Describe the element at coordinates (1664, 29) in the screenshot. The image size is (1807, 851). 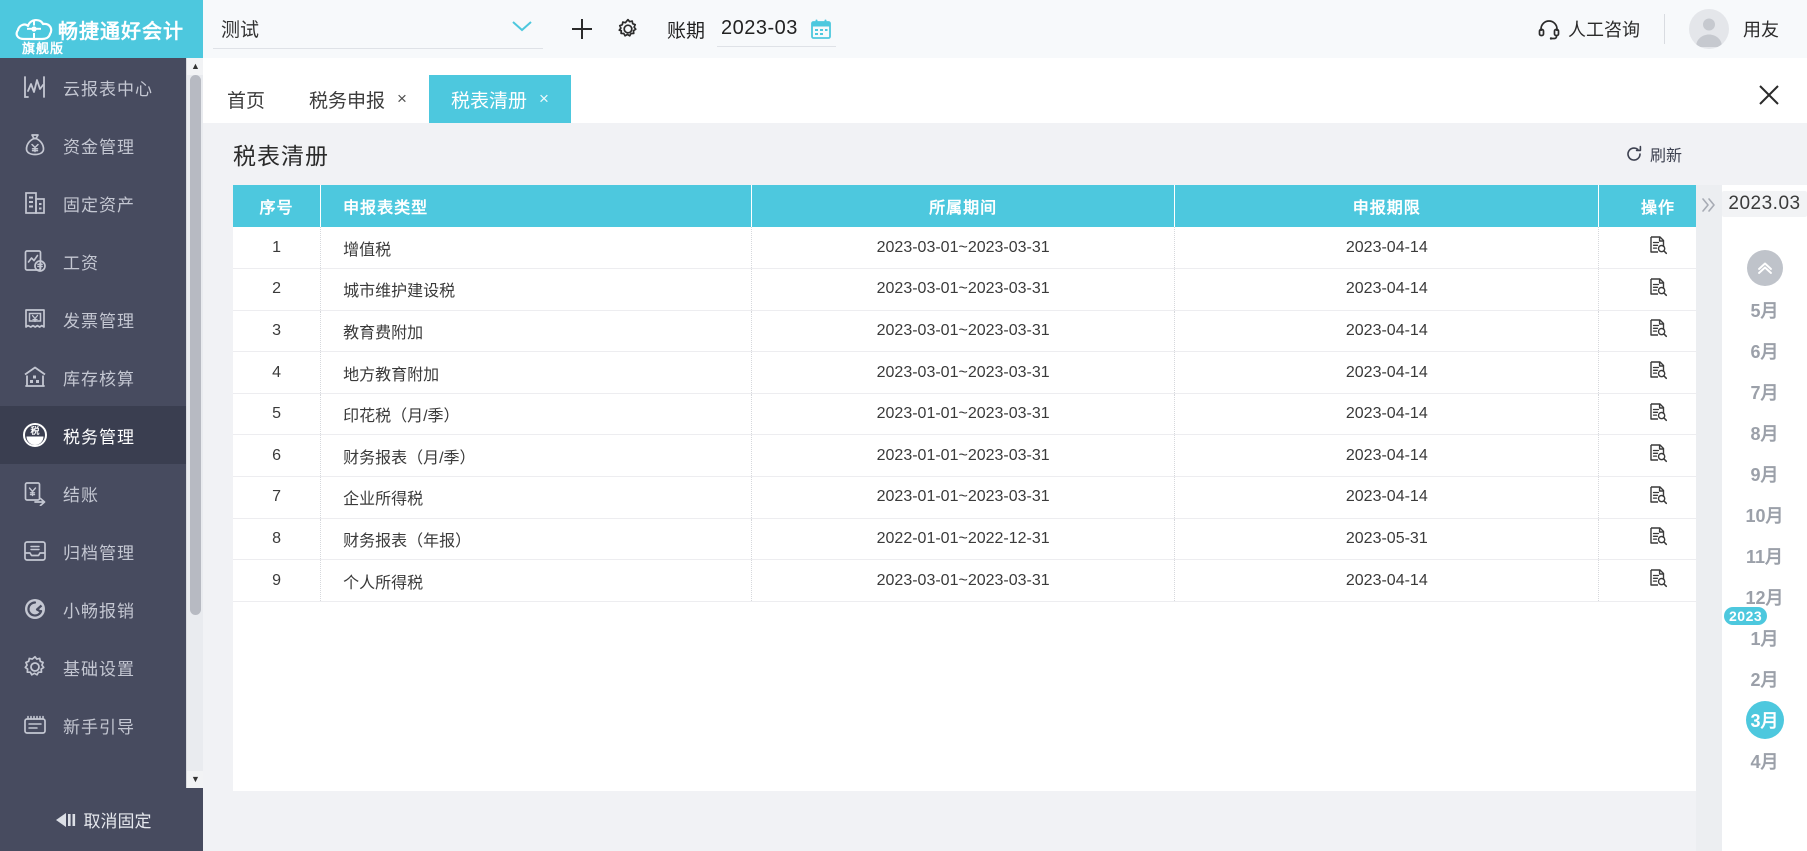
I see `topbar-divider` at that location.